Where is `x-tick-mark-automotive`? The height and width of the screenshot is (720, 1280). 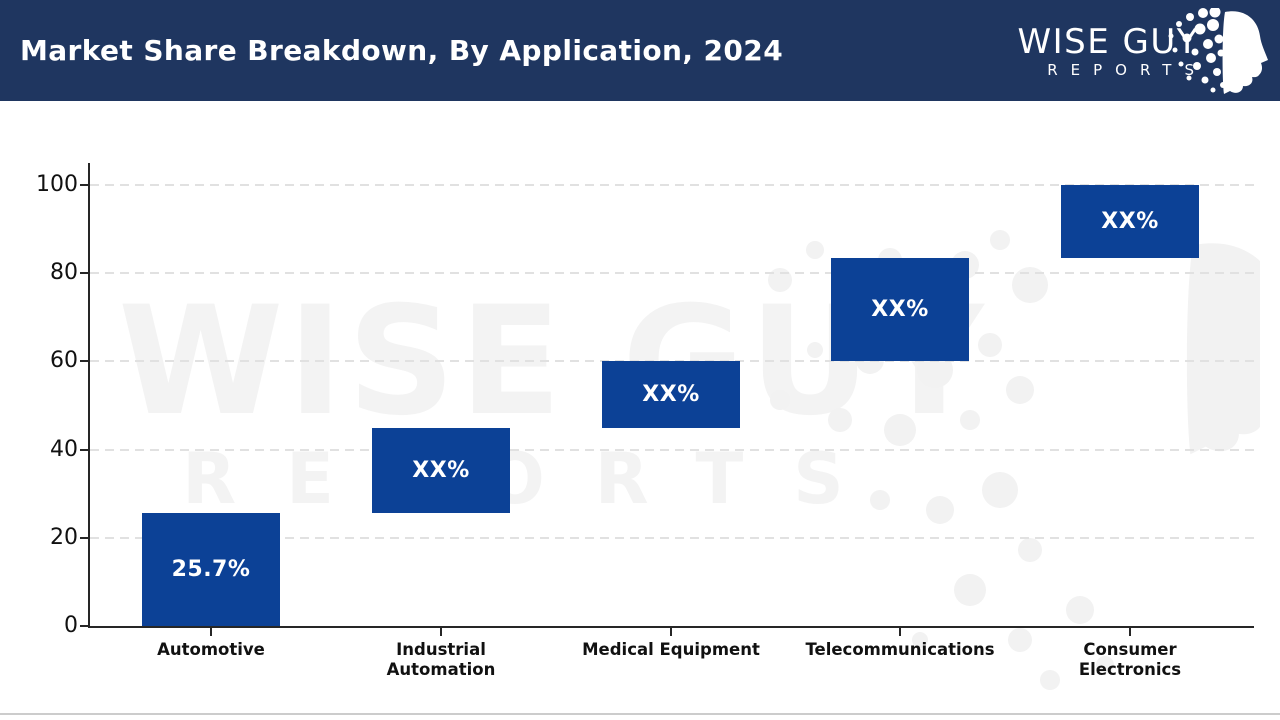 x-tick-mark-automotive is located at coordinates (211, 632).